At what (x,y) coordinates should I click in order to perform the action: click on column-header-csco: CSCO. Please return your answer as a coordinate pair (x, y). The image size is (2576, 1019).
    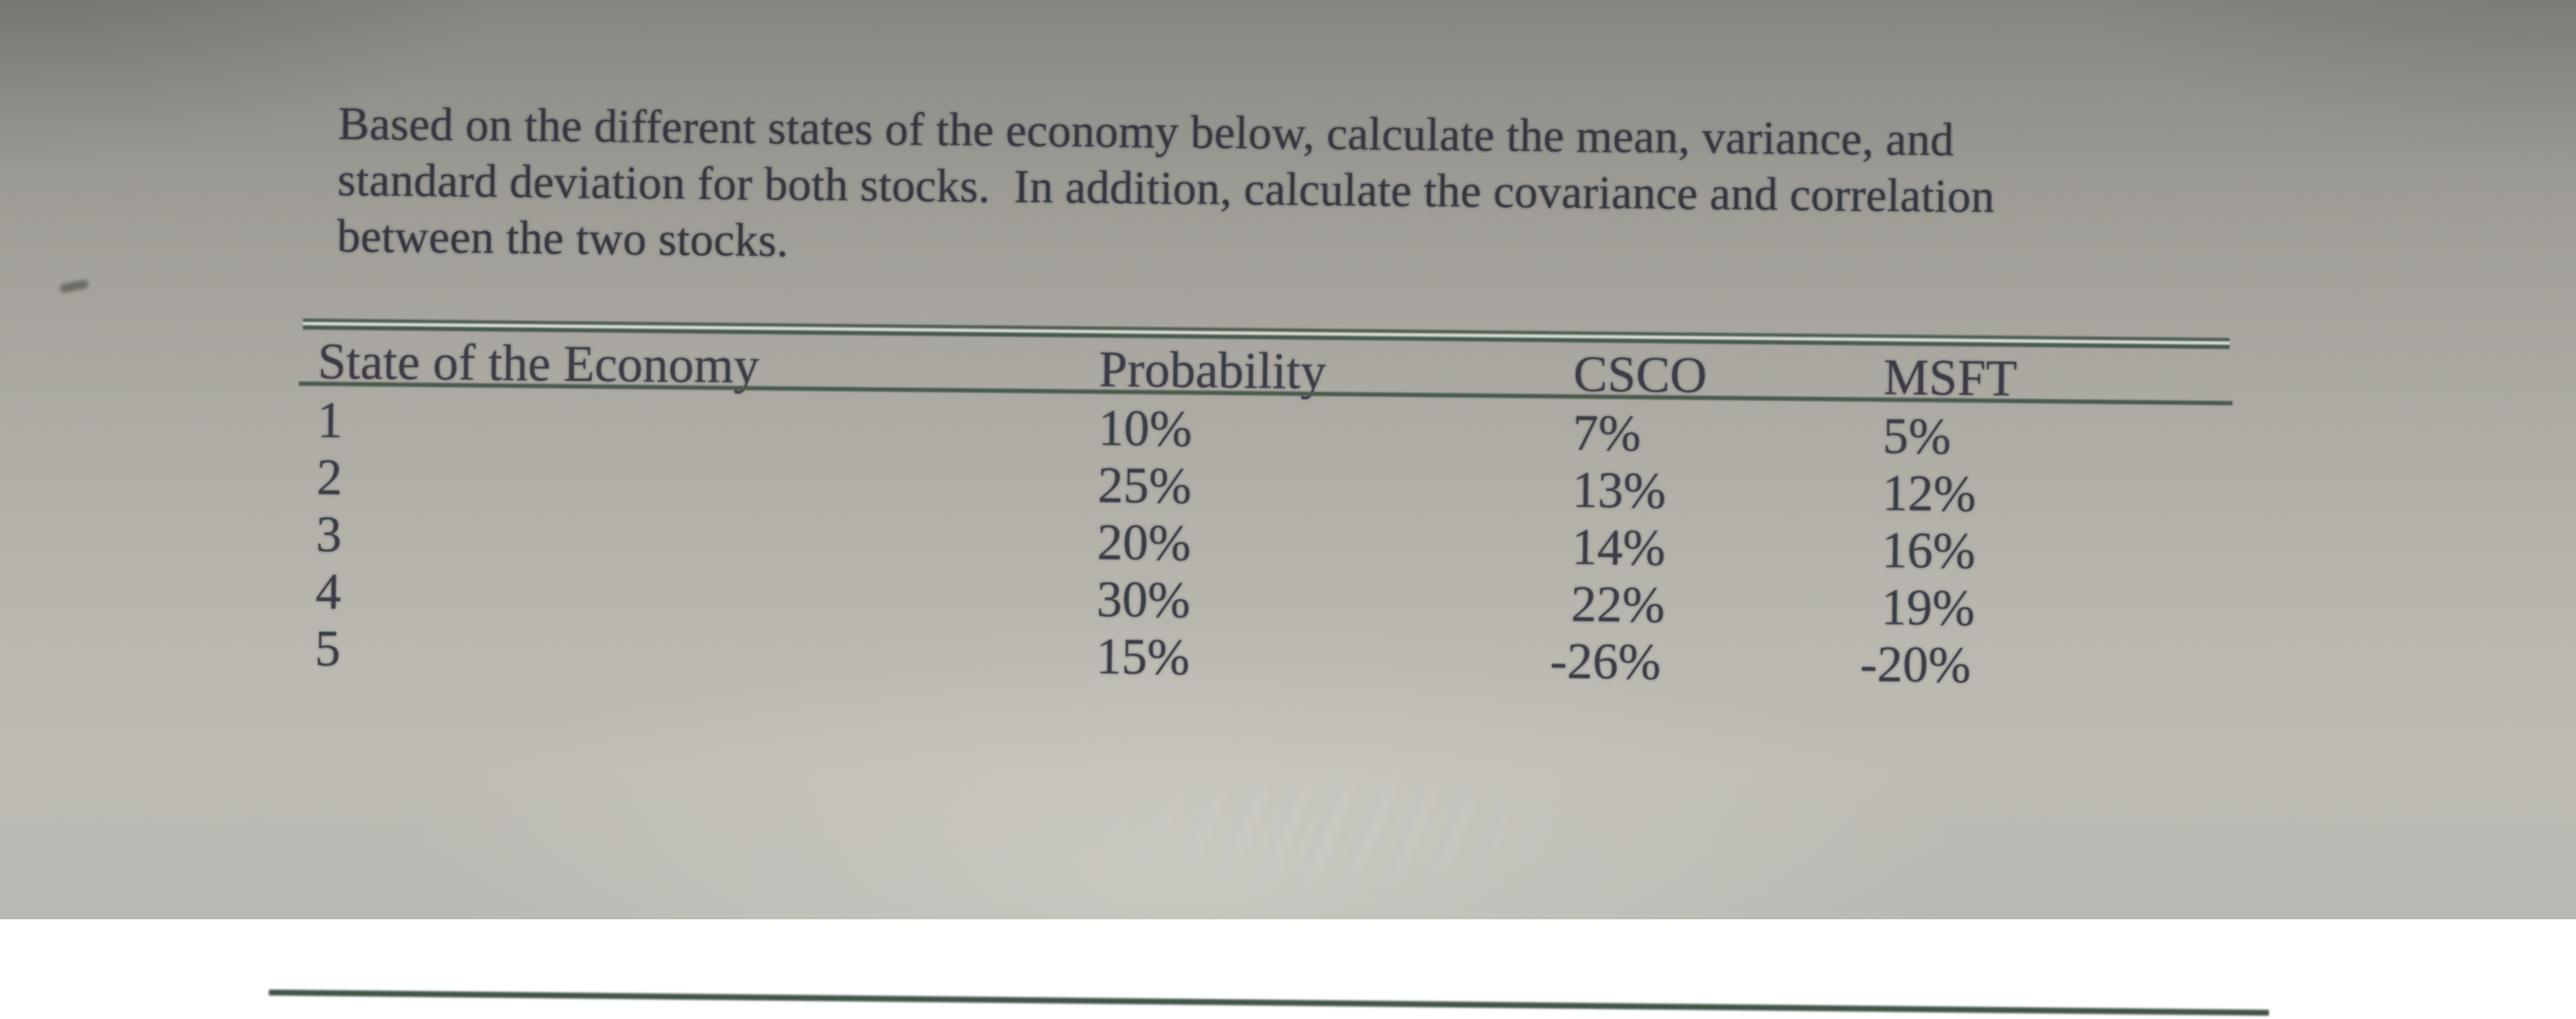
    Looking at the image, I should click on (1728, 370).